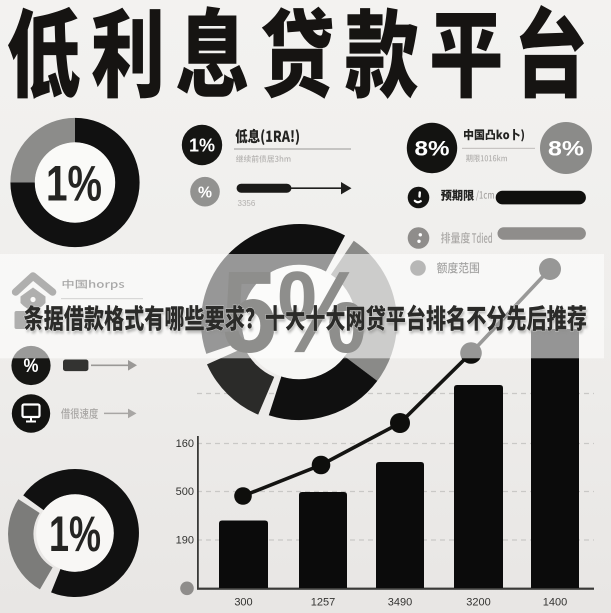  Describe the element at coordinates (247, 203) in the screenshot. I see `svg-text: 3356` at that location.